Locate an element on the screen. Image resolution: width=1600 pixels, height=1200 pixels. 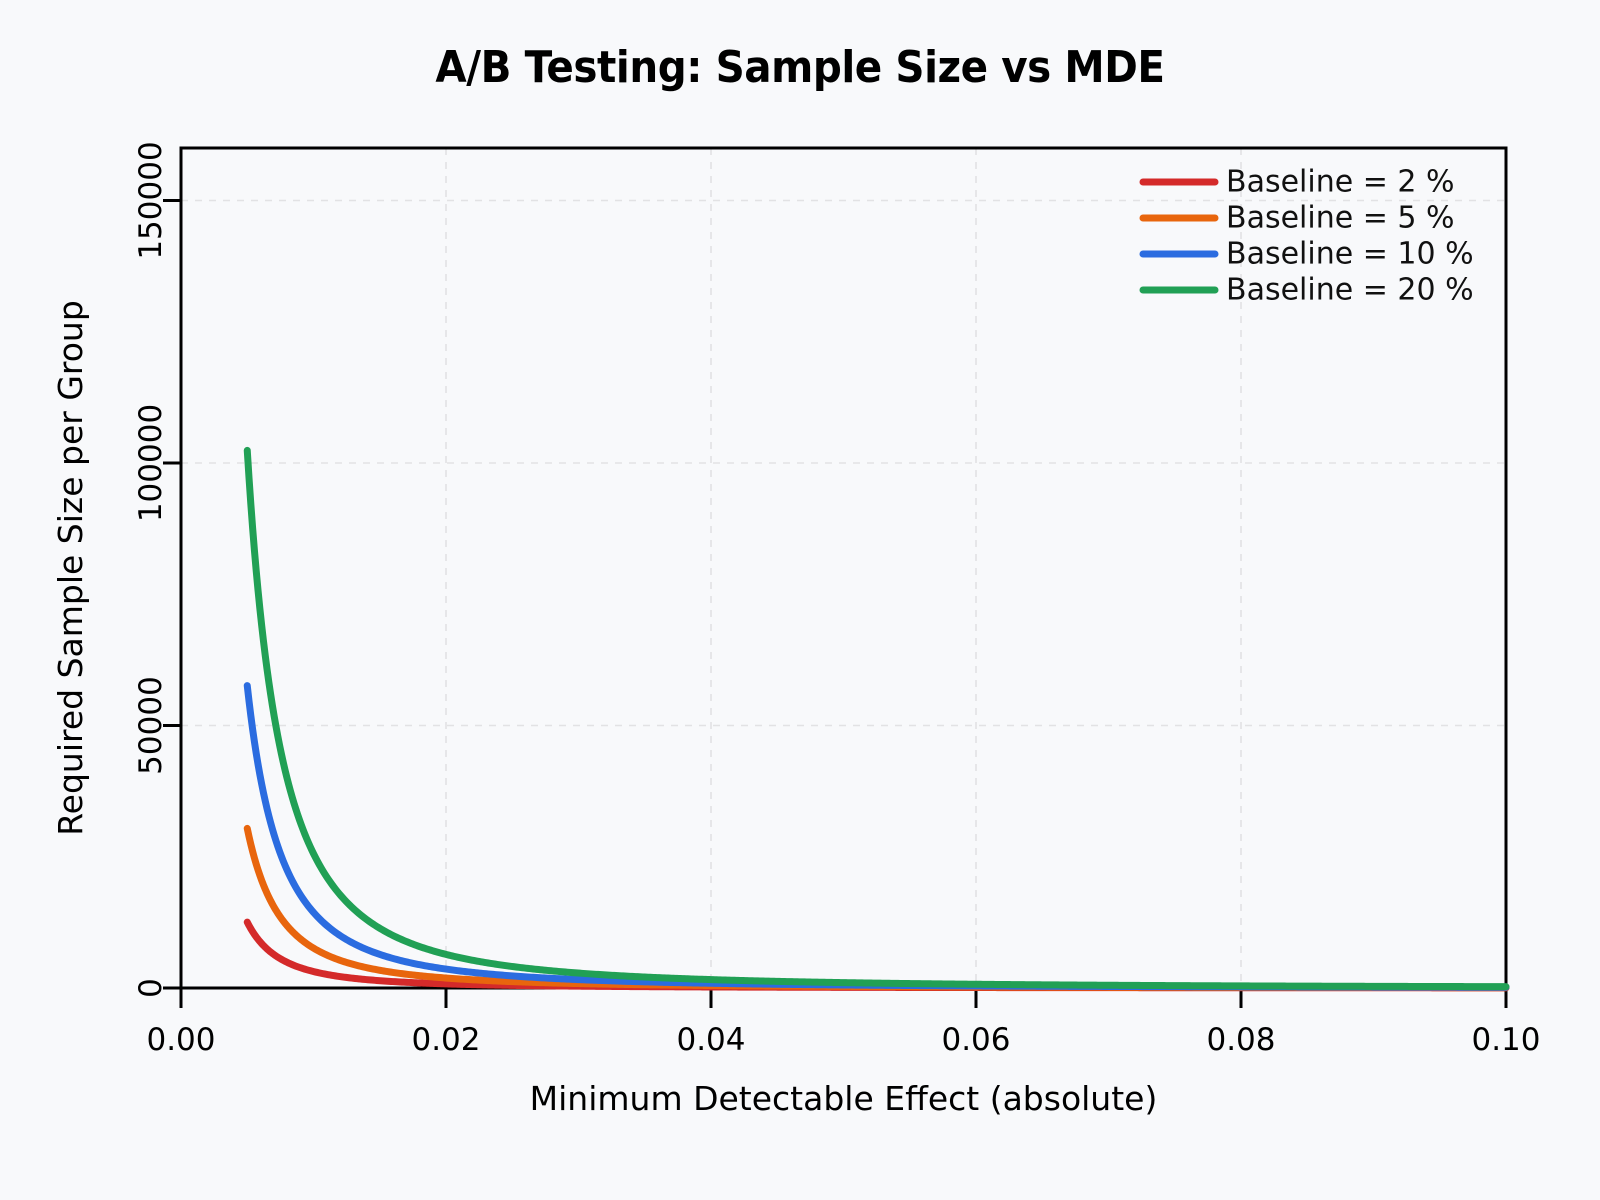
x-axis-ticks: 0.00 0.02 0.04 0.06 0.08 0.10 is located at coordinates (843, 1023).